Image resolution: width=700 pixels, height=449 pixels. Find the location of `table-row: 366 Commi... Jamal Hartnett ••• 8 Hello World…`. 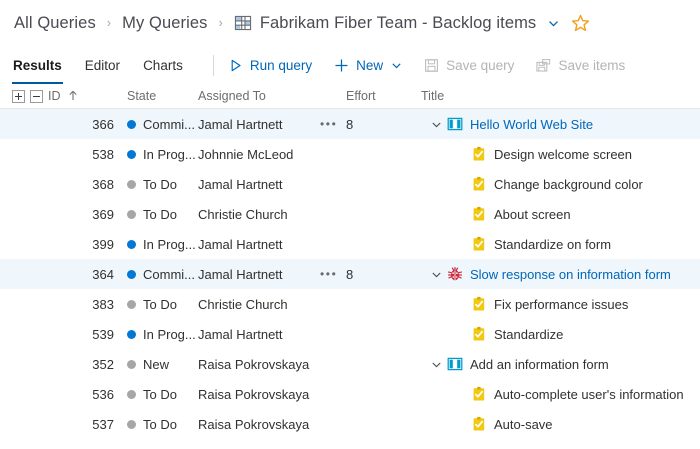

table-row: 366 Commi... Jamal Hartnett ••• 8 Hello World… is located at coordinates (350, 124).